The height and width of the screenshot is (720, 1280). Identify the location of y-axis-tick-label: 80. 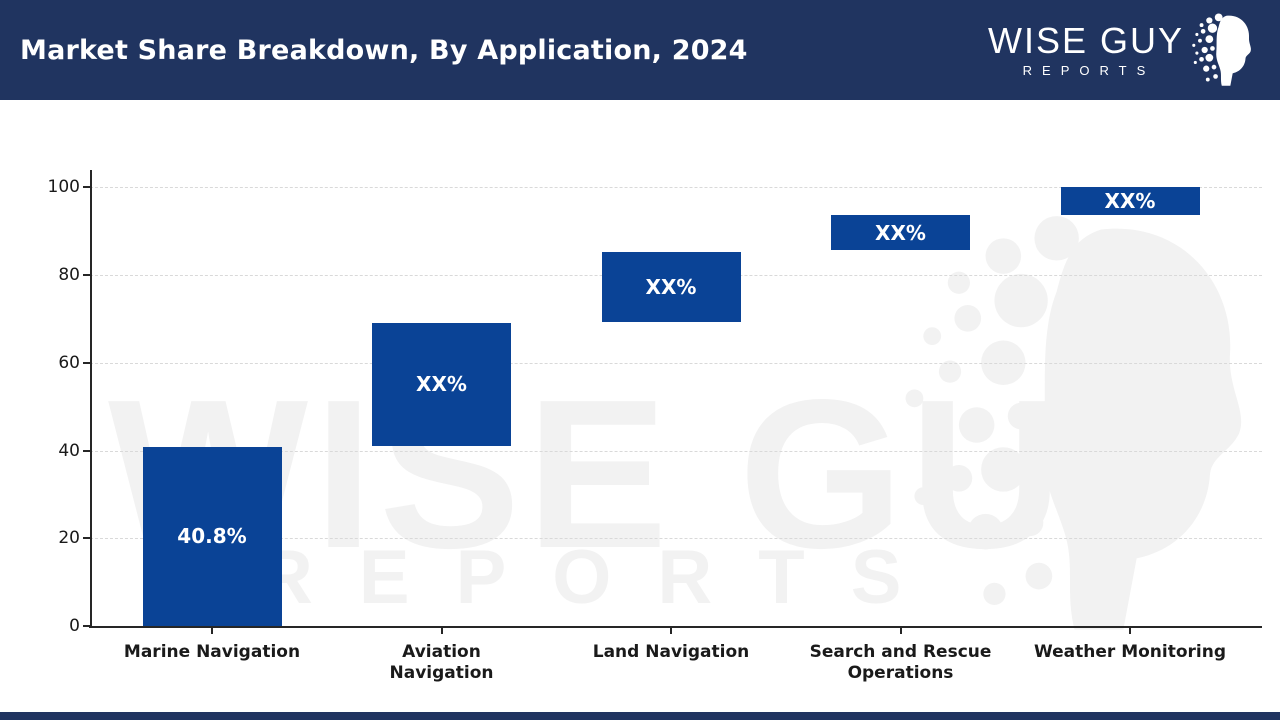
(69, 275).